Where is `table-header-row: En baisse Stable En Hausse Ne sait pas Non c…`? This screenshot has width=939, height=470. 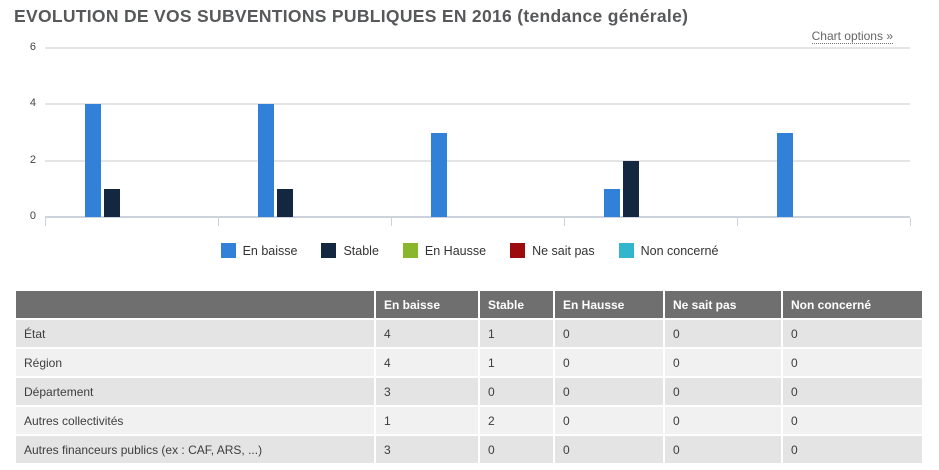
table-header-row: En baisse Stable En Hausse Ne sait pas Non c… is located at coordinates (469, 304).